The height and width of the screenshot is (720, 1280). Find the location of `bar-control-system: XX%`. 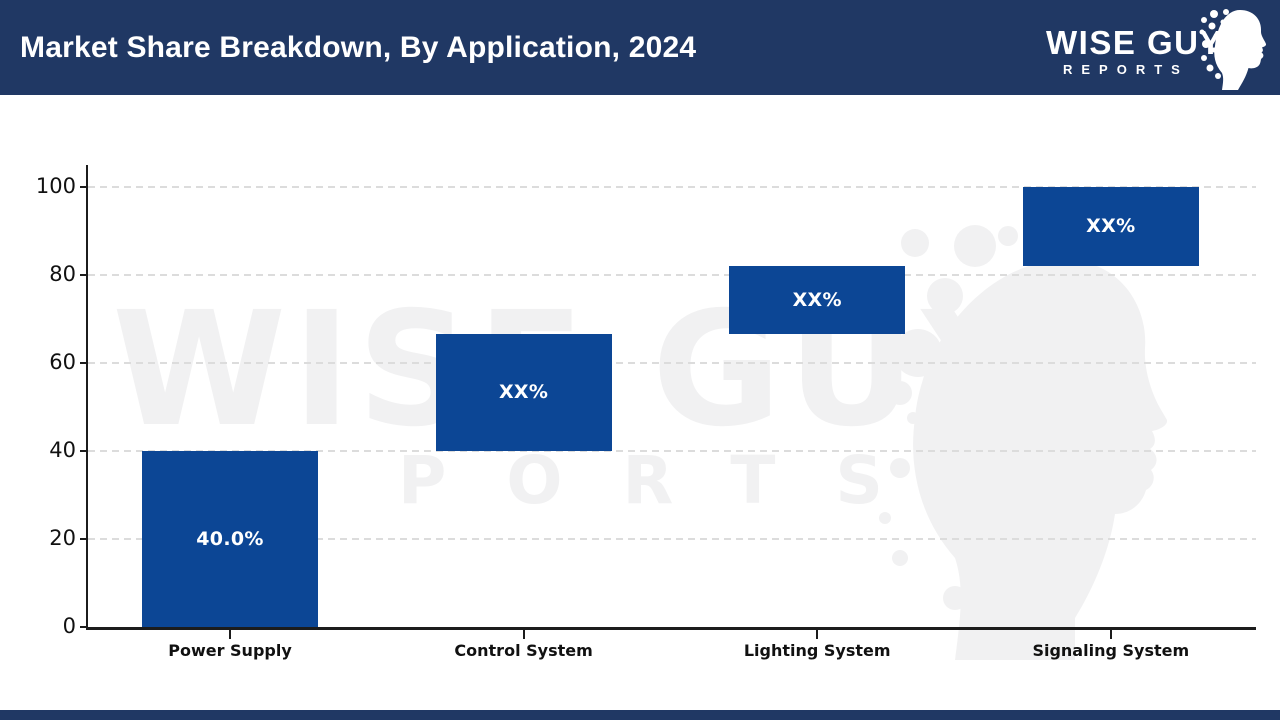

bar-control-system: XX% is located at coordinates (523, 392).